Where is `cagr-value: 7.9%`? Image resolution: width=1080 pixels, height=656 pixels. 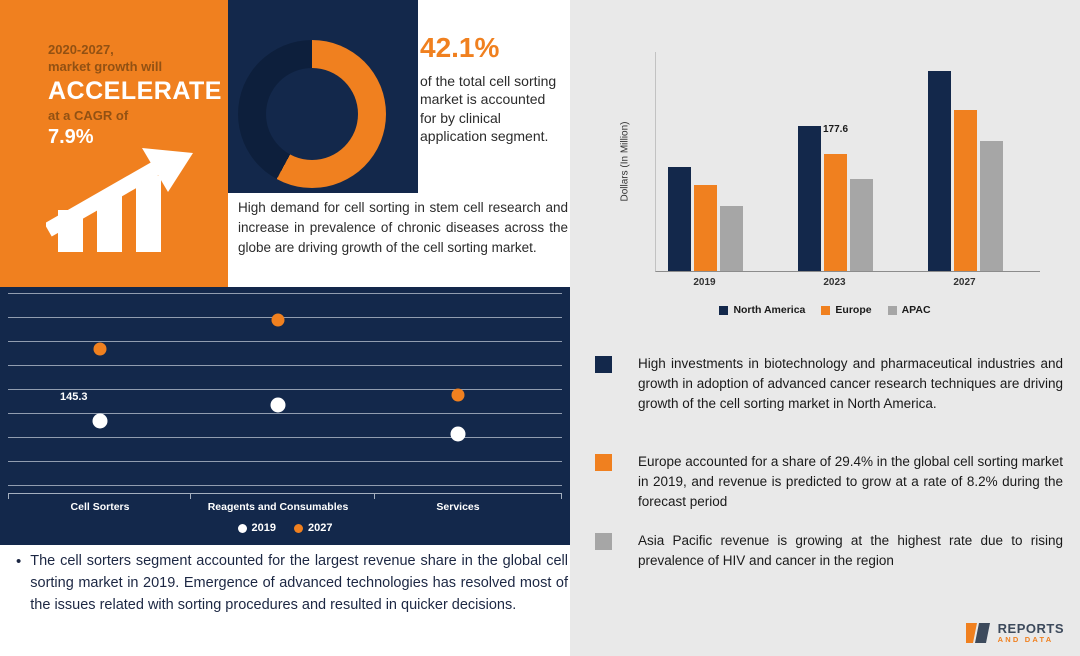 cagr-value: 7.9% is located at coordinates (71, 136).